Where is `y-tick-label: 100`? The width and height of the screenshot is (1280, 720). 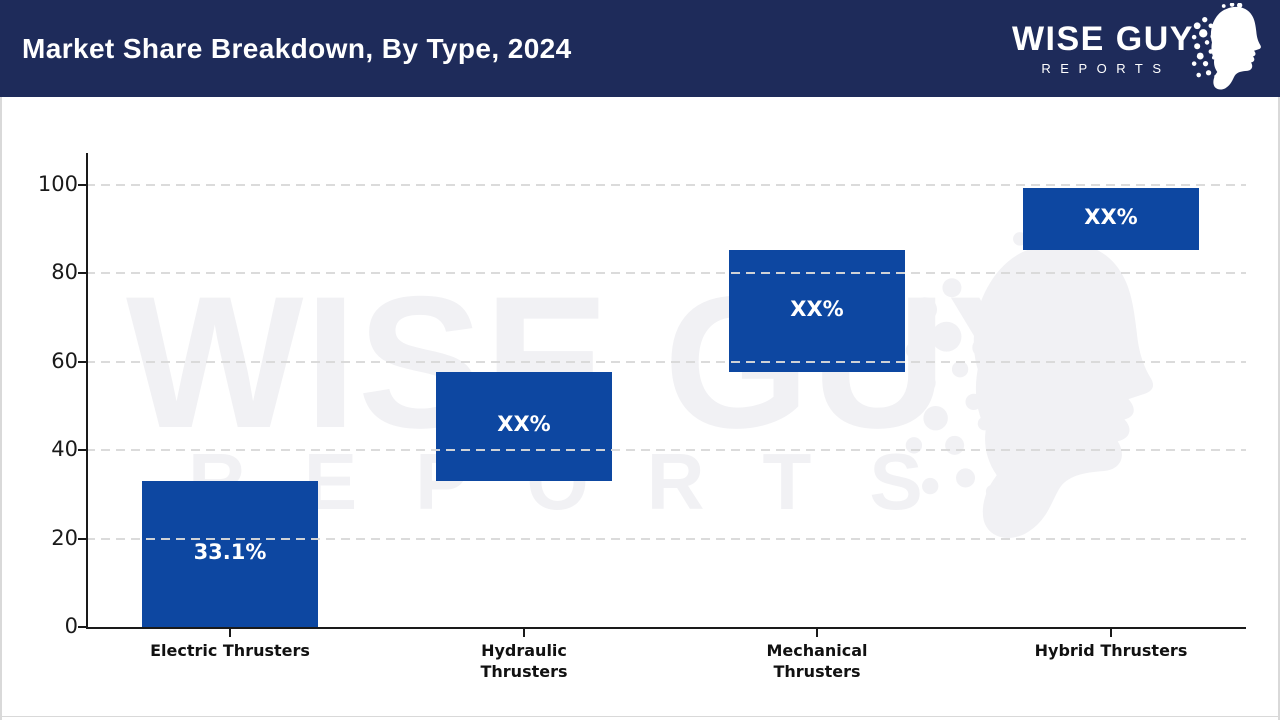
y-tick-label: 100 is located at coordinates (57, 184).